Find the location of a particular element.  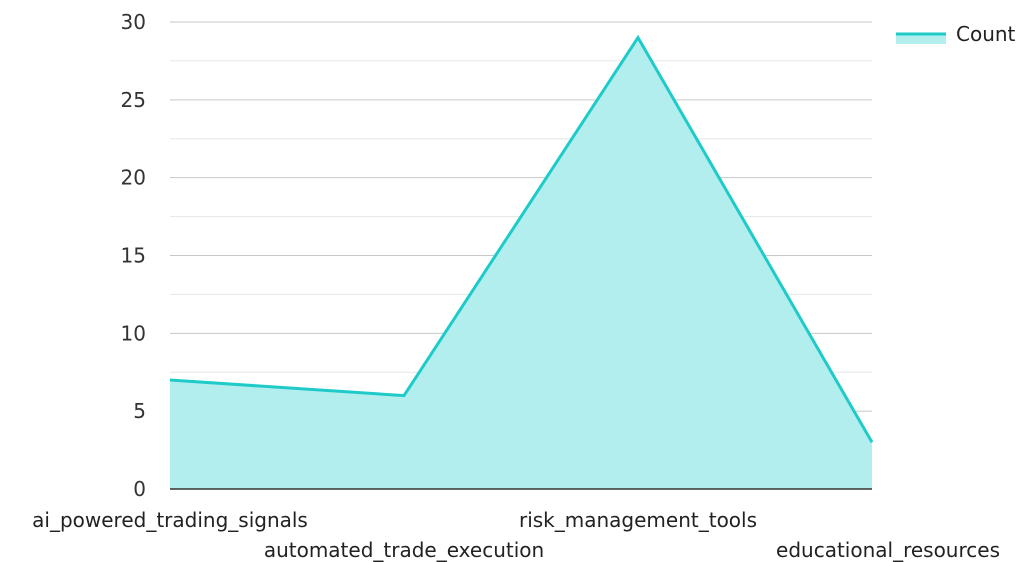

y-tick-label: 15 is located at coordinates (133, 256).